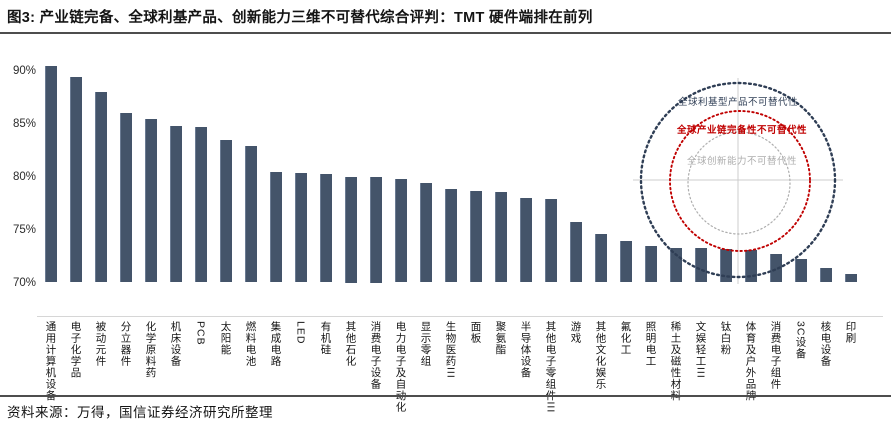  What do you see at coordinates (445, 33) in the screenshot?
I see `title-divider` at bounding box center [445, 33].